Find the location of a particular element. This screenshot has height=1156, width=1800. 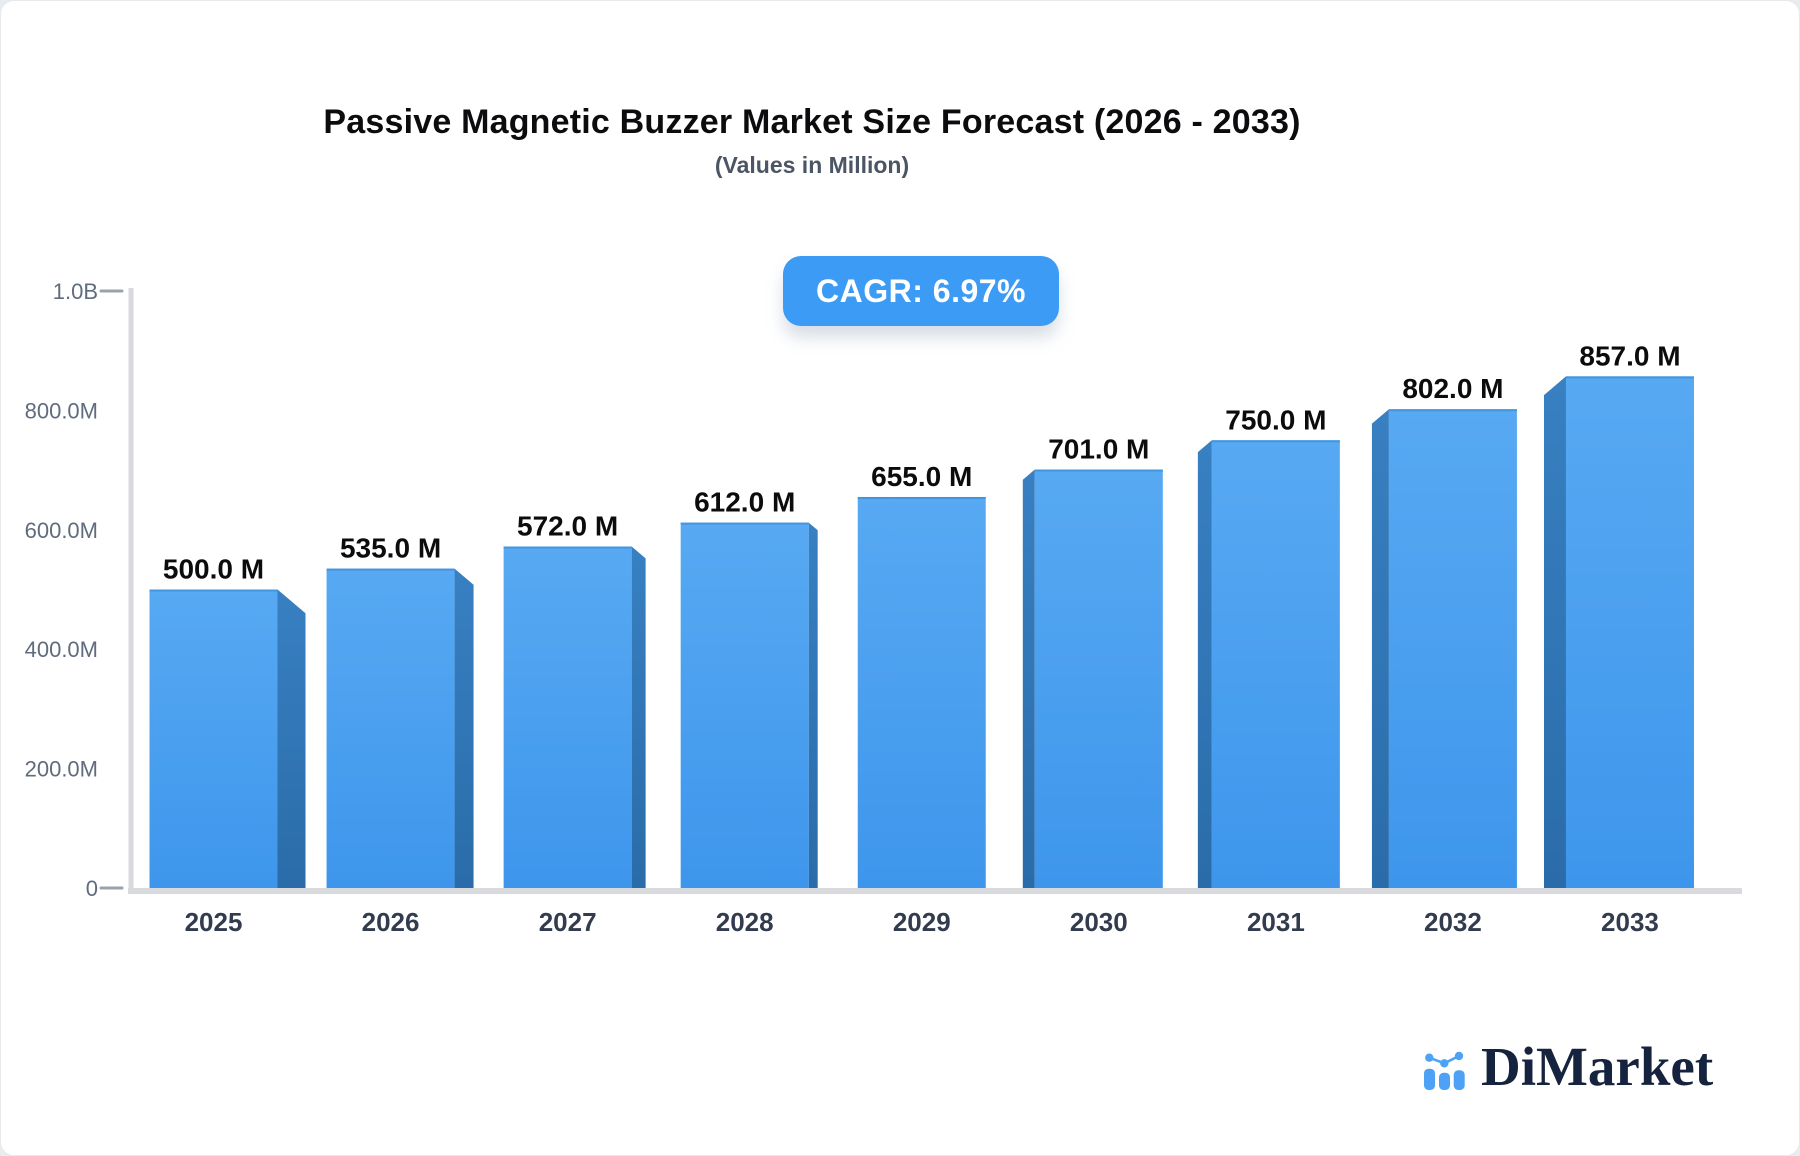

bar-2032: 802.0 M is located at coordinates (1444, 630).